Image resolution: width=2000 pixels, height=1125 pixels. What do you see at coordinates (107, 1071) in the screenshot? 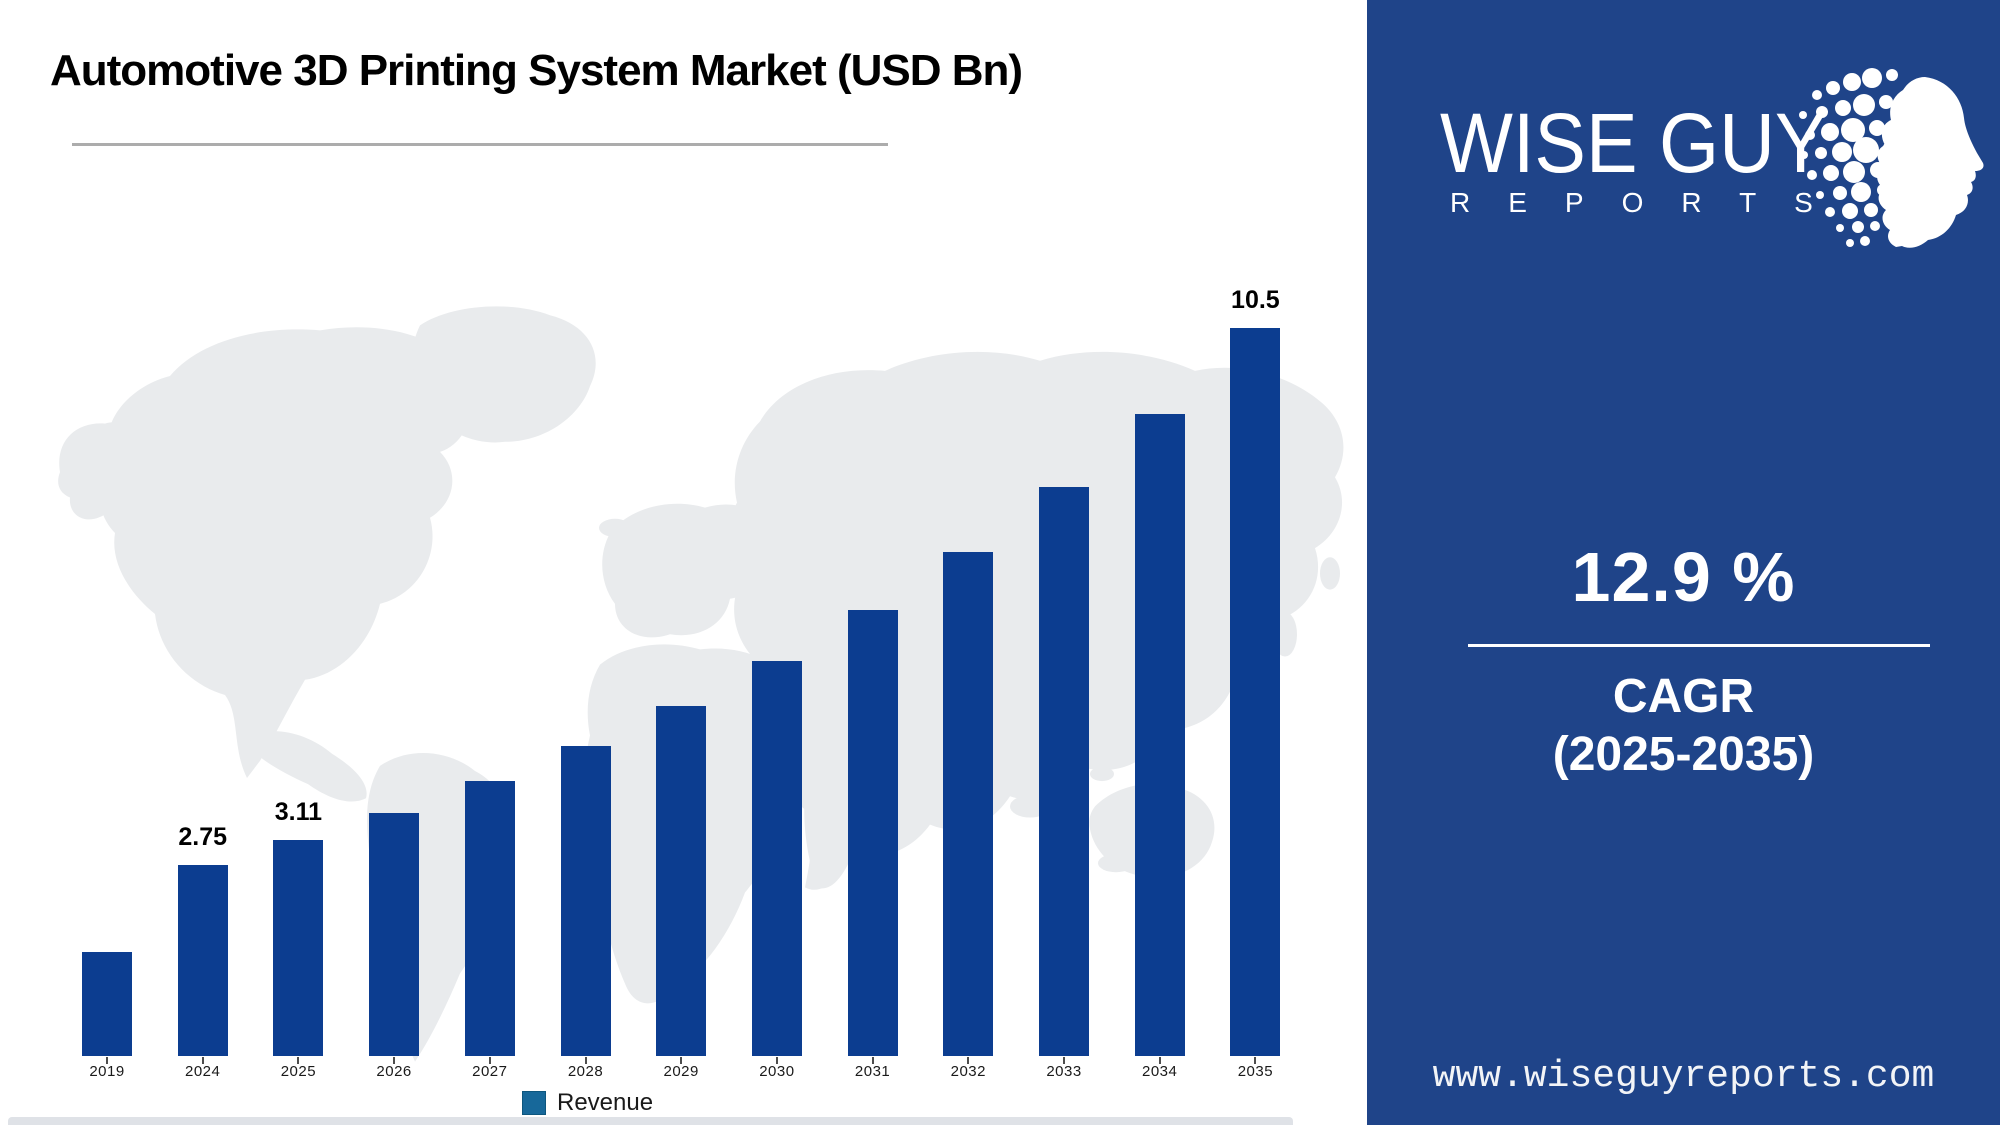
I see `x-axis-label: 2019` at bounding box center [107, 1071].